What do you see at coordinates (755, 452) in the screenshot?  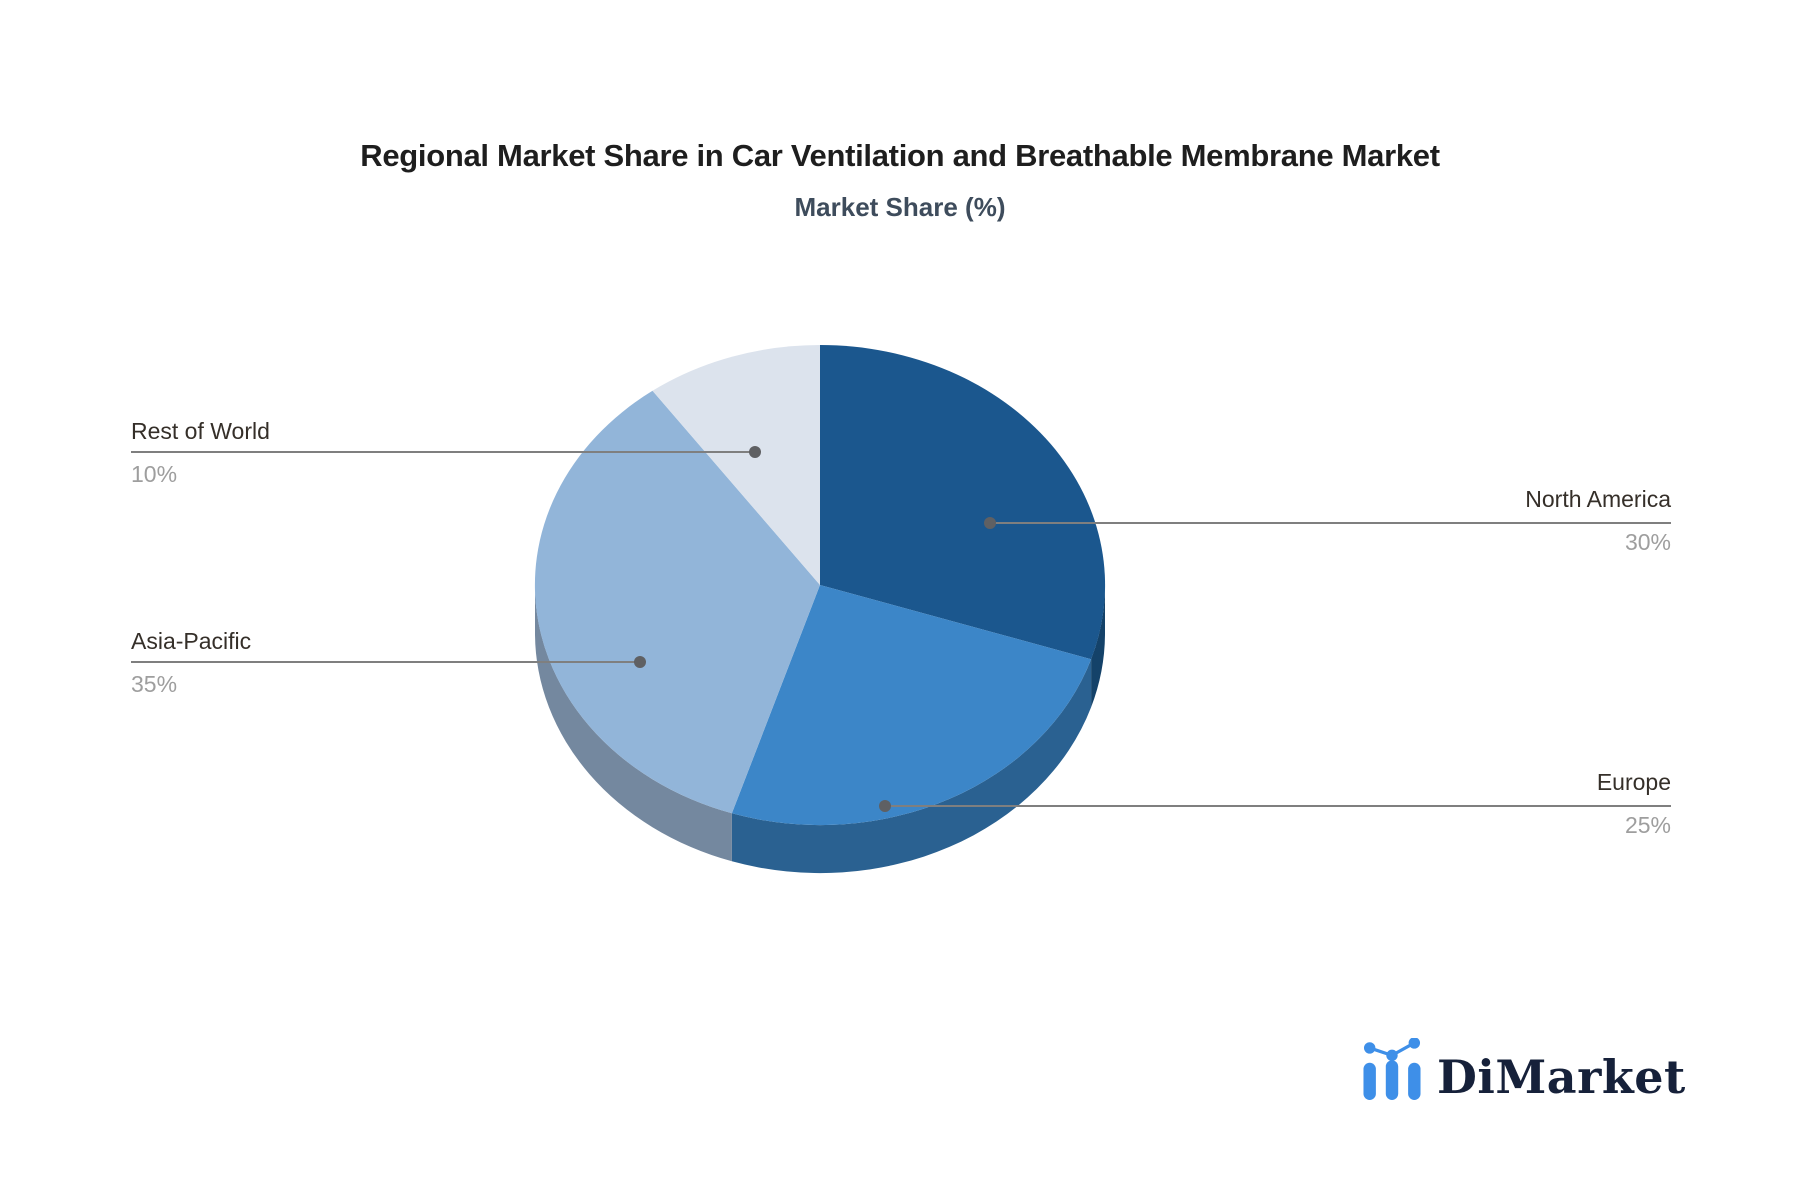 I see `leader-dot-rest-of-world` at bounding box center [755, 452].